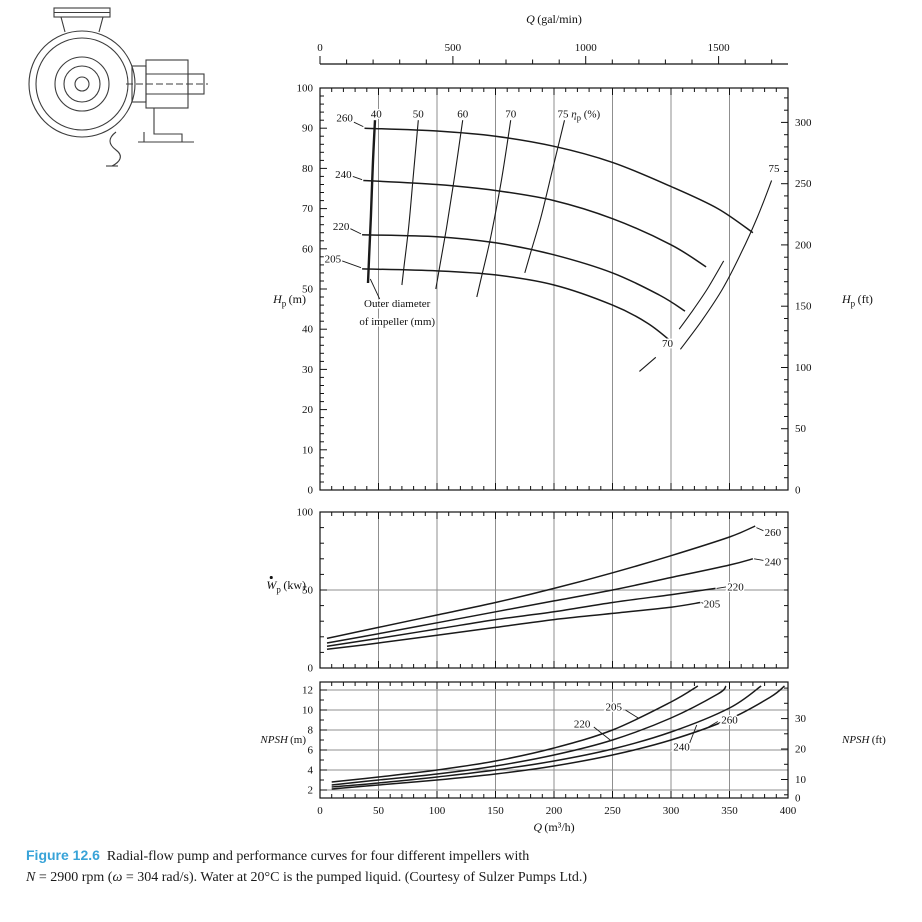  What do you see at coordinates (308, 591) in the screenshot?
I see `power-ytick-label: 50` at bounding box center [308, 591].